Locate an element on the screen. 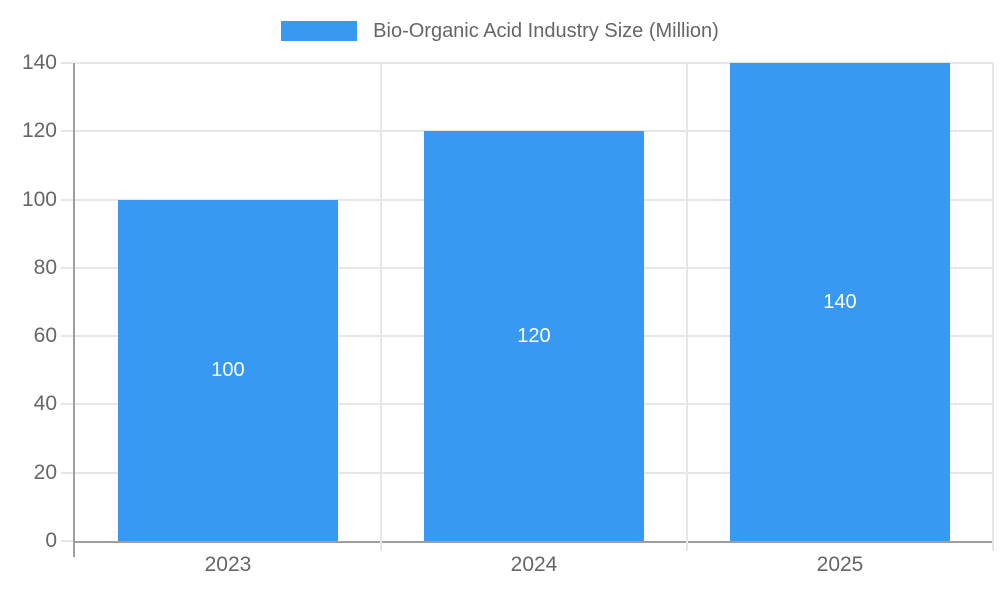 The height and width of the screenshot is (600, 1000). y-axis-tick-label: 20 is located at coordinates (45, 472).